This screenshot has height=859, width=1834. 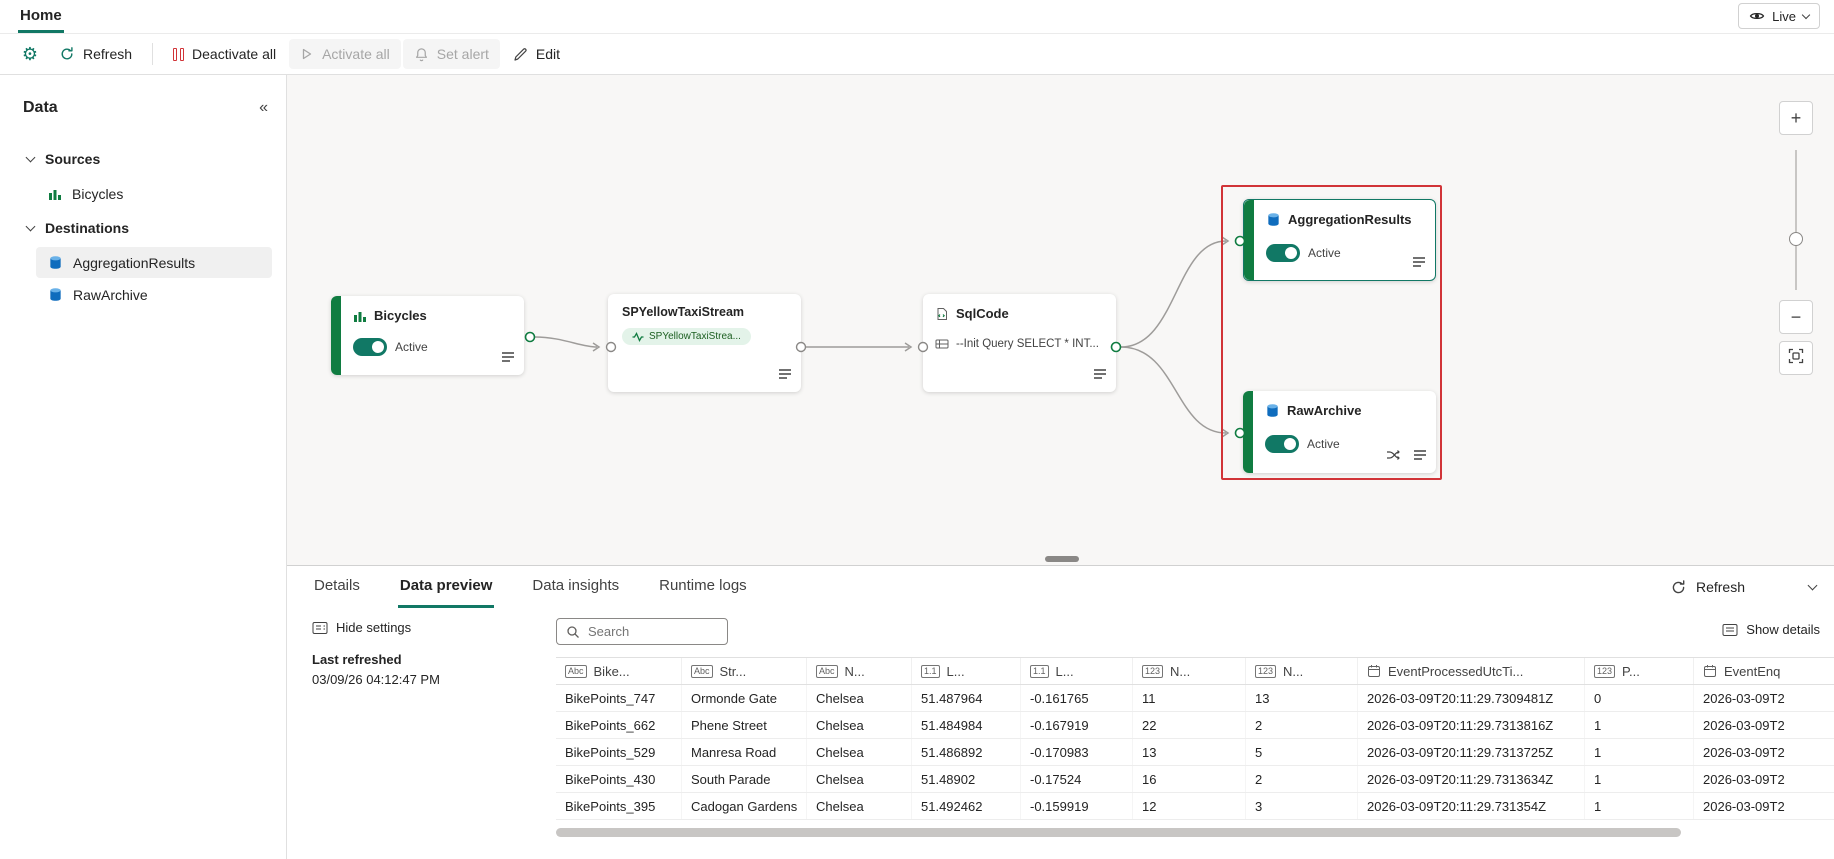 I want to click on deactivate-all-button: Deactivate all, so click(x=224, y=54).